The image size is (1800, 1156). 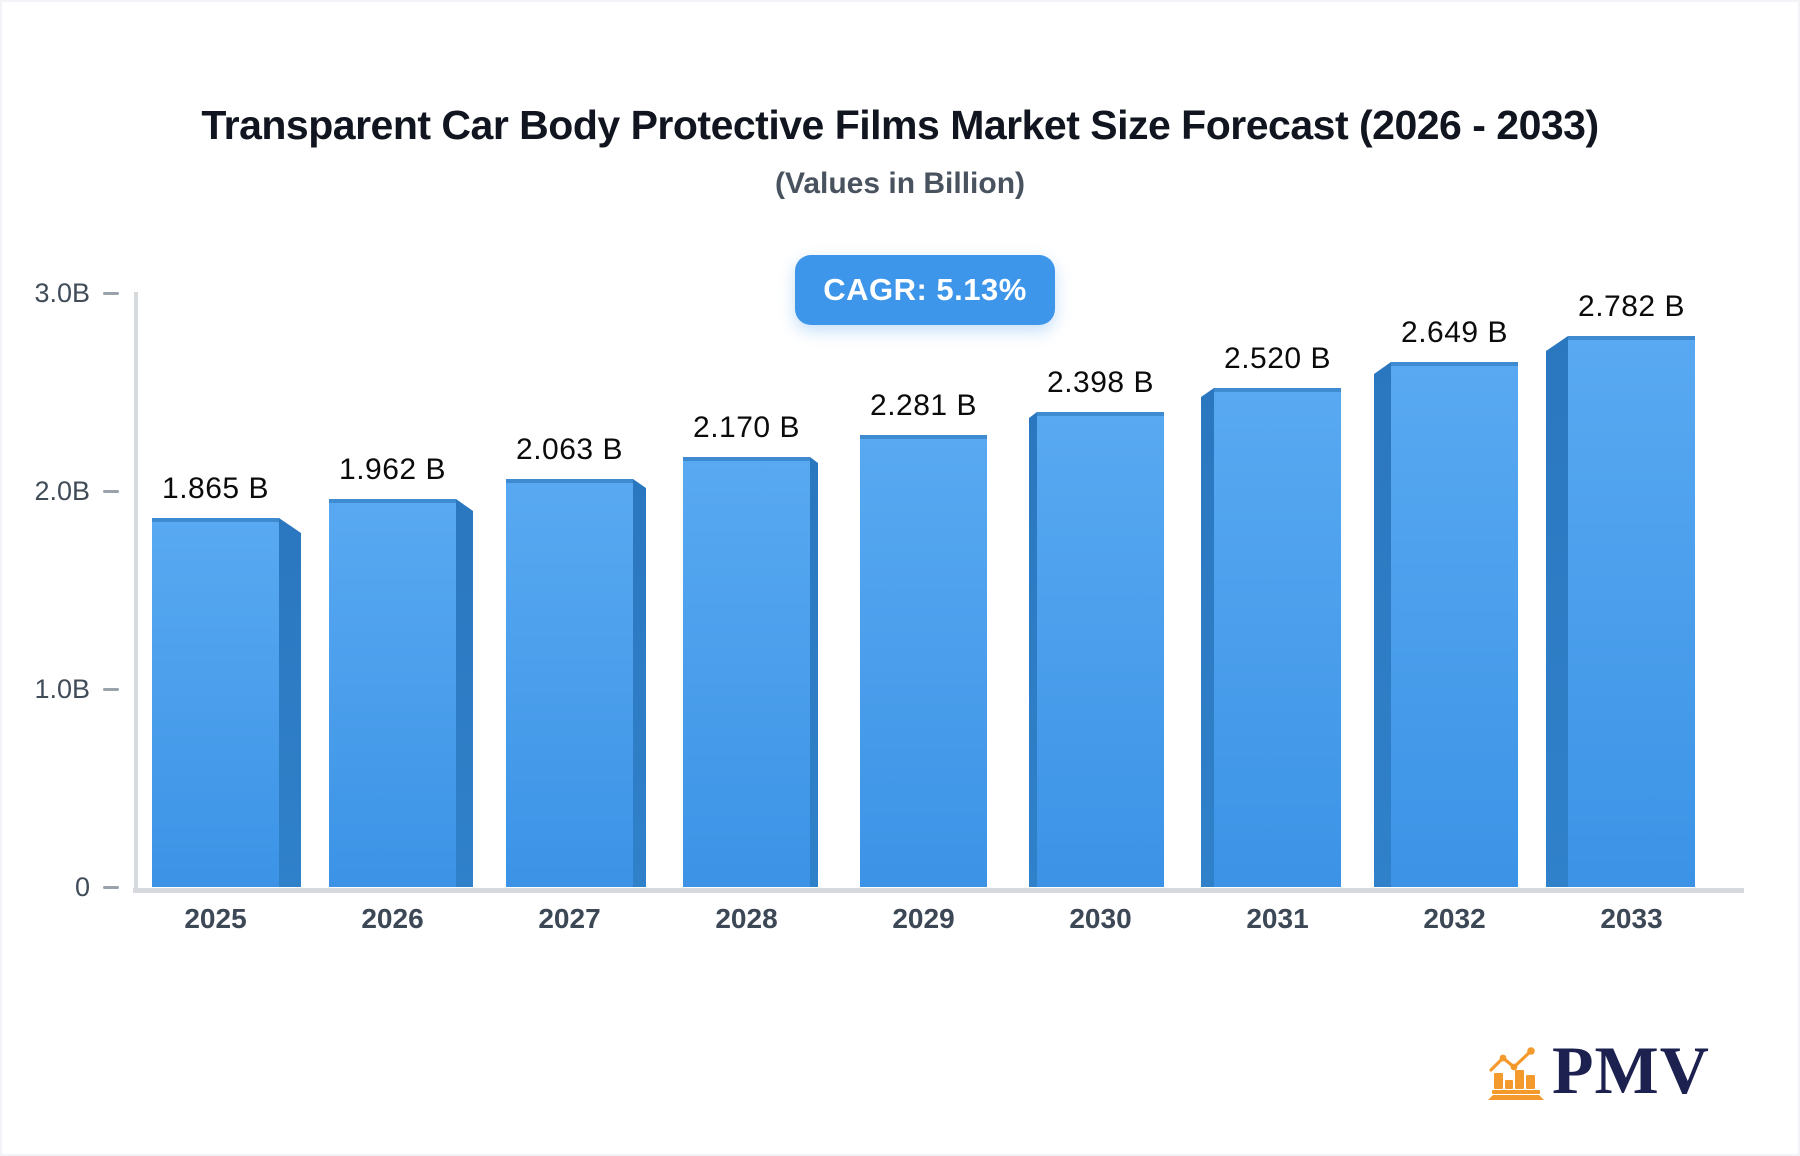 I want to click on bar-value-label: 2.170 B, so click(x=746, y=427).